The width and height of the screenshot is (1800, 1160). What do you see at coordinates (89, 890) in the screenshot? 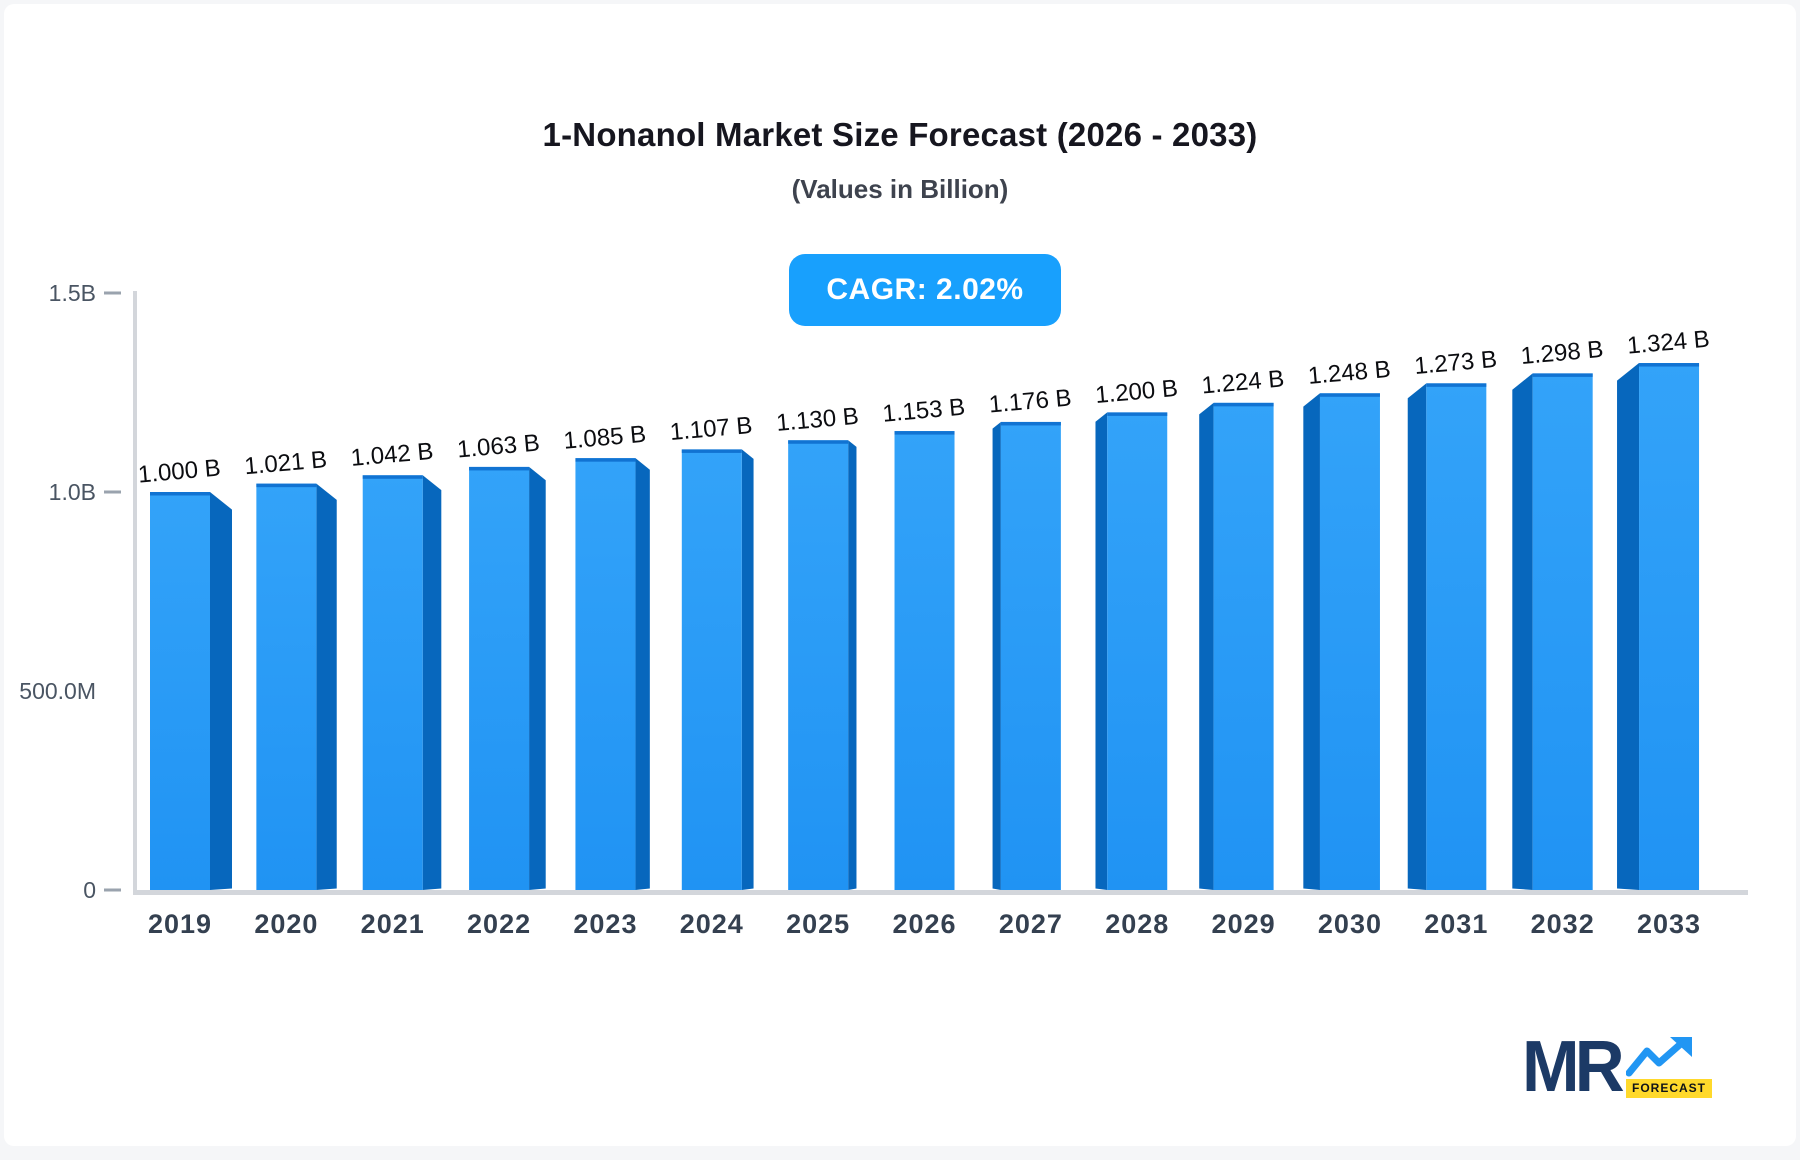
I see `y-tick-label: 0` at bounding box center [89, 890].